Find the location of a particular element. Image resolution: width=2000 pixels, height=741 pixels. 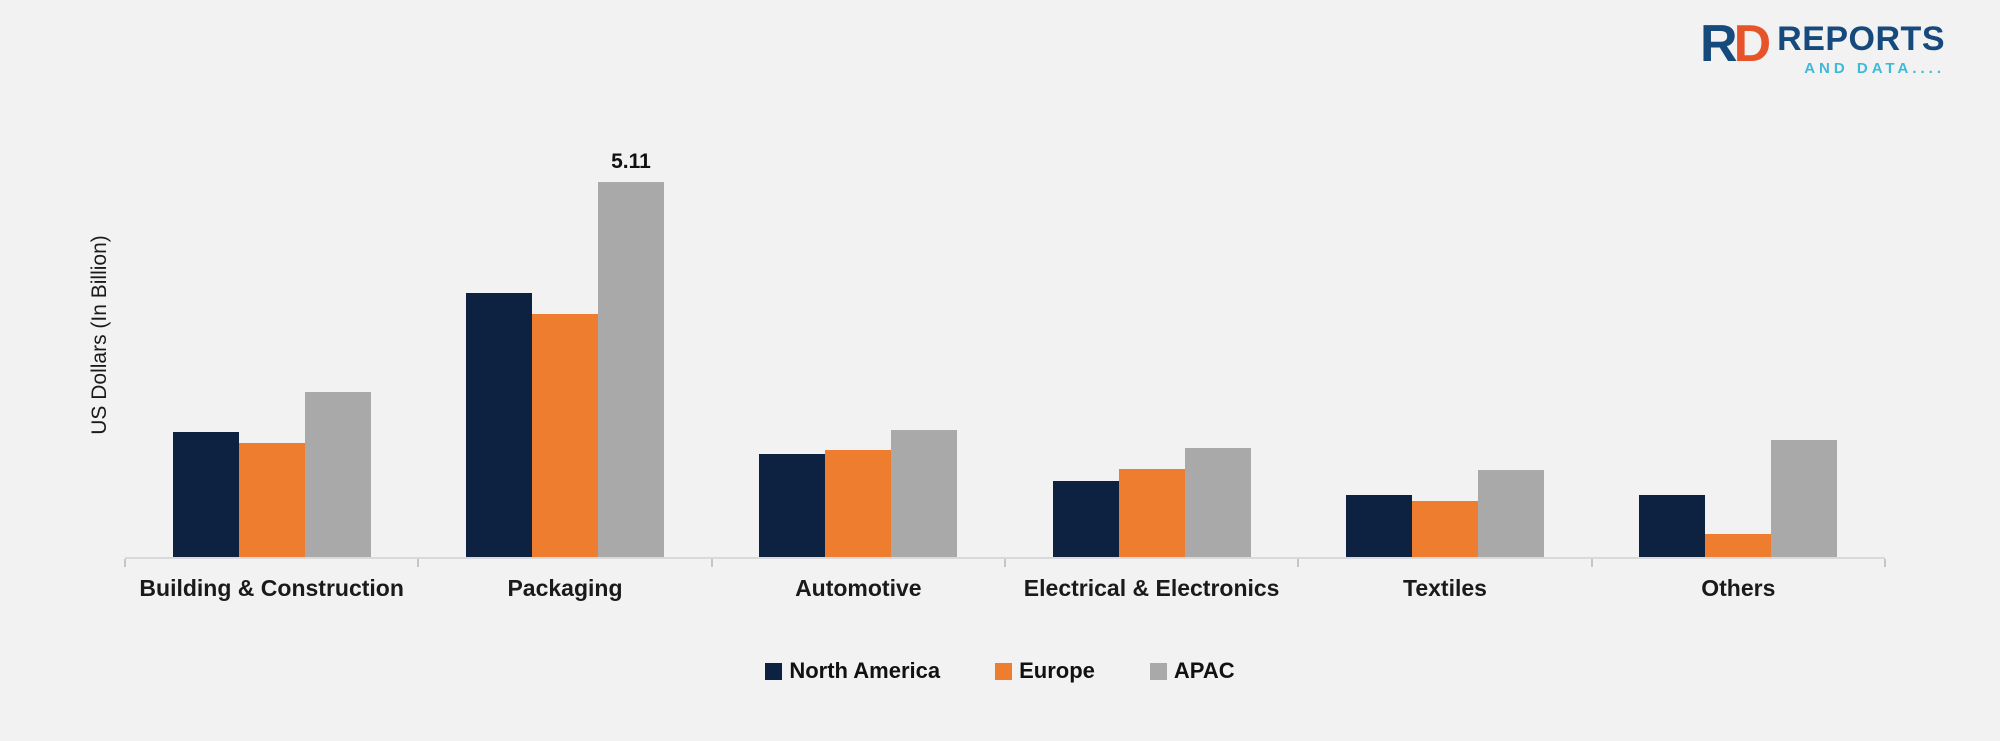

legend-item: Europe is located at coordinates (1045, 671).